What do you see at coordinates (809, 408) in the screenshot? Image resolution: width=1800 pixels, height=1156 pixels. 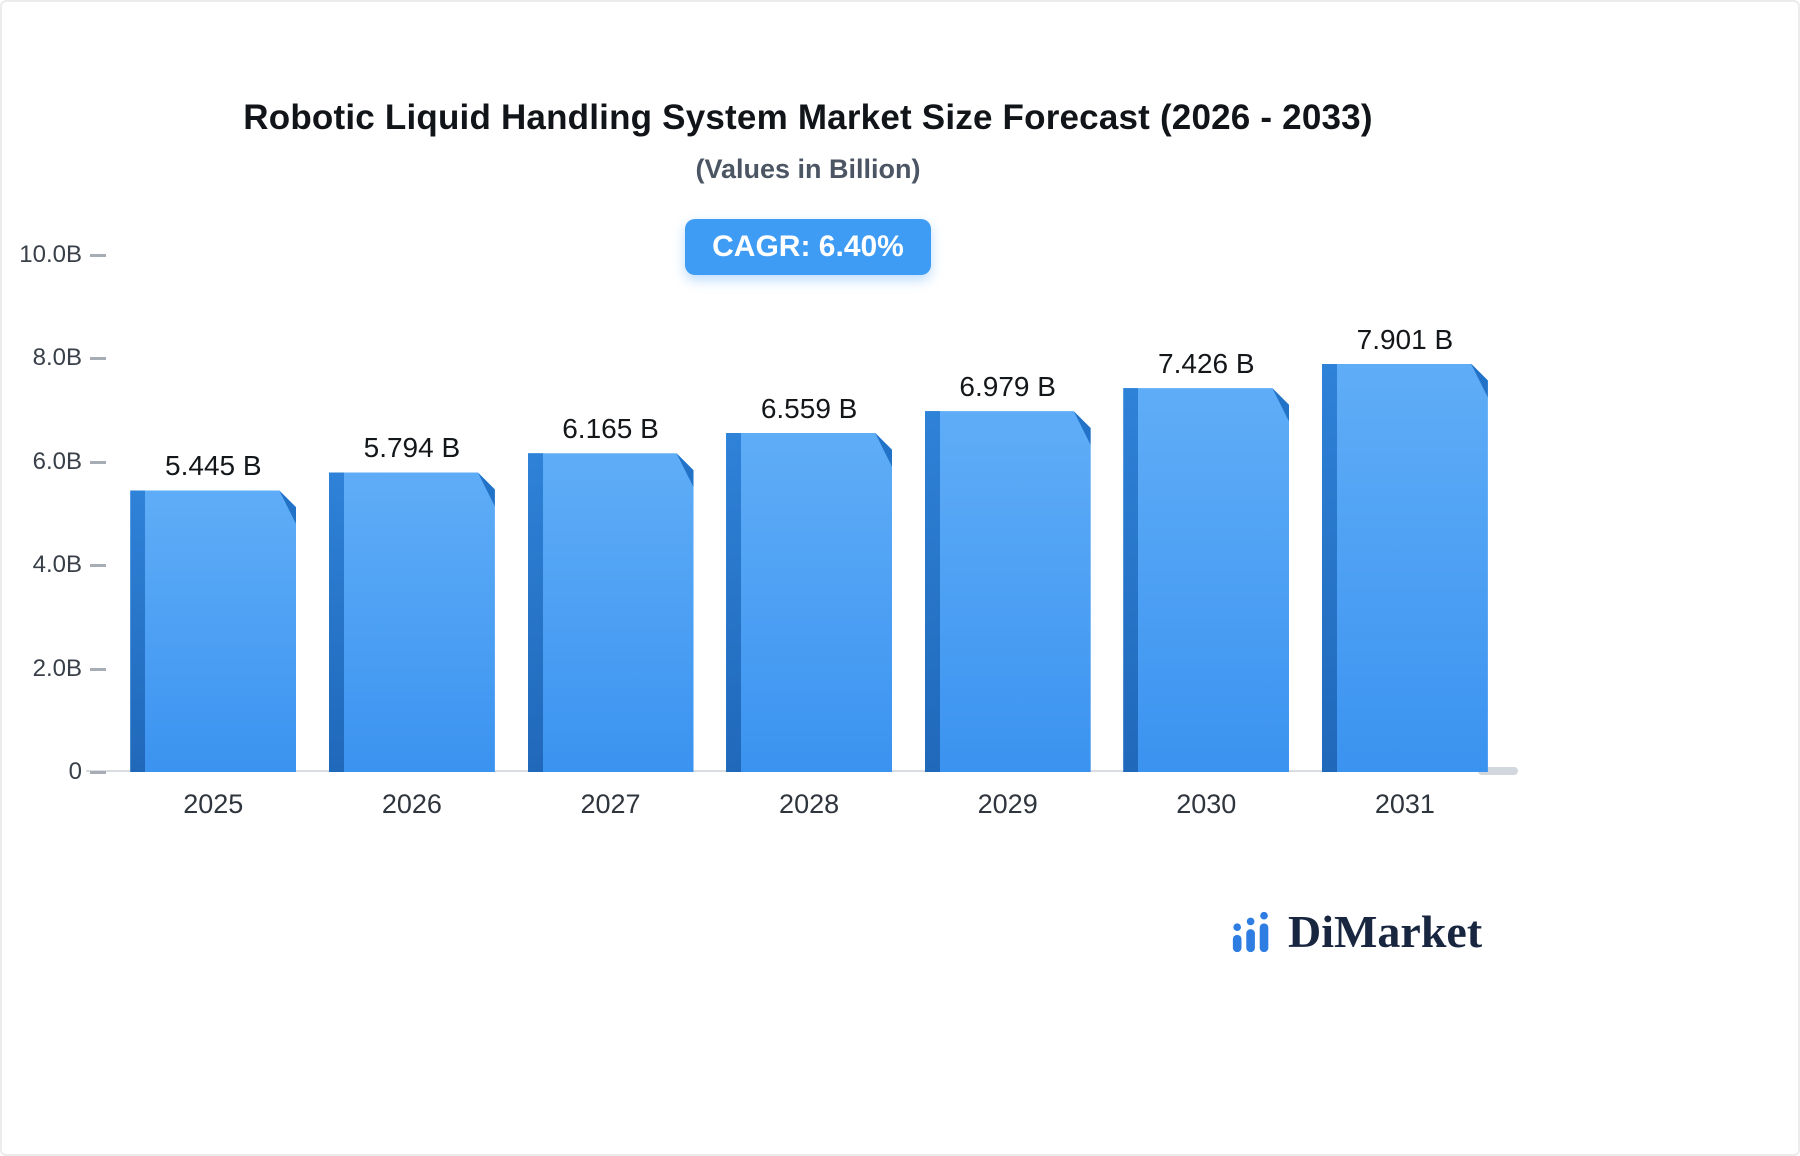 I see `bar-value-label: 6.559 B` at bounding box center [809, 408].